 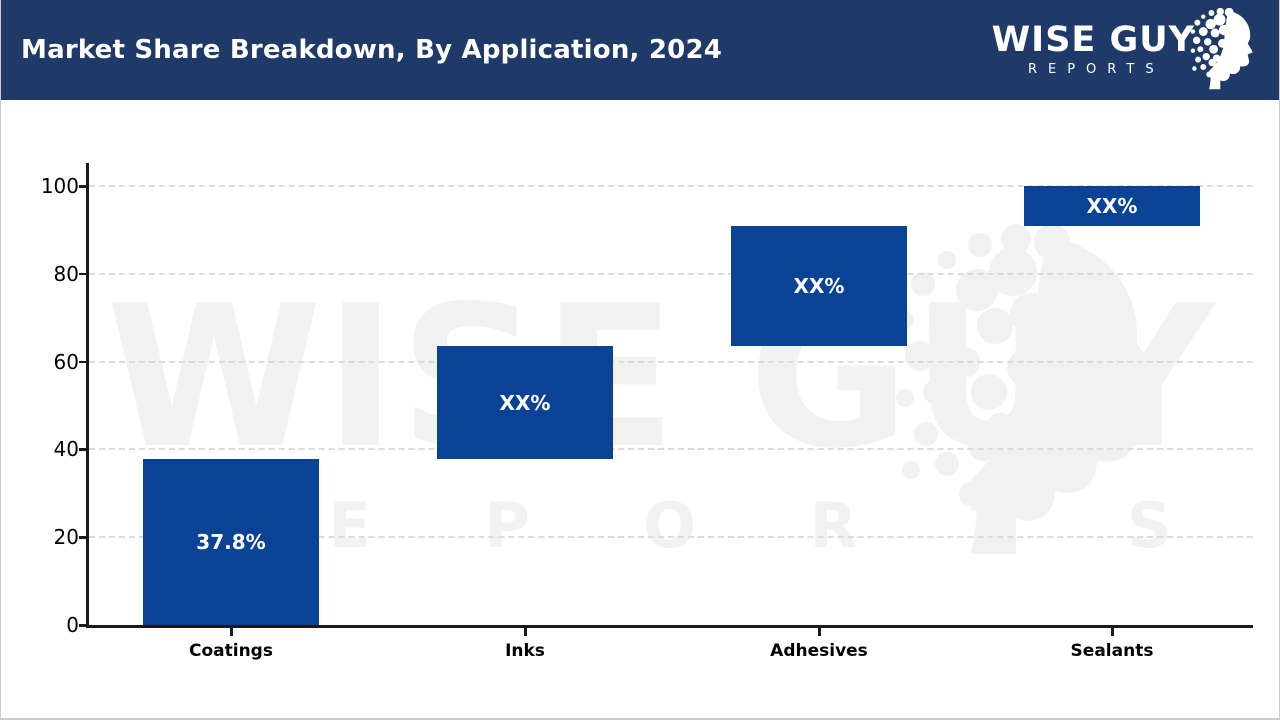 I want to click on bar-segment: 37.8%, so click(x=231, y=542).